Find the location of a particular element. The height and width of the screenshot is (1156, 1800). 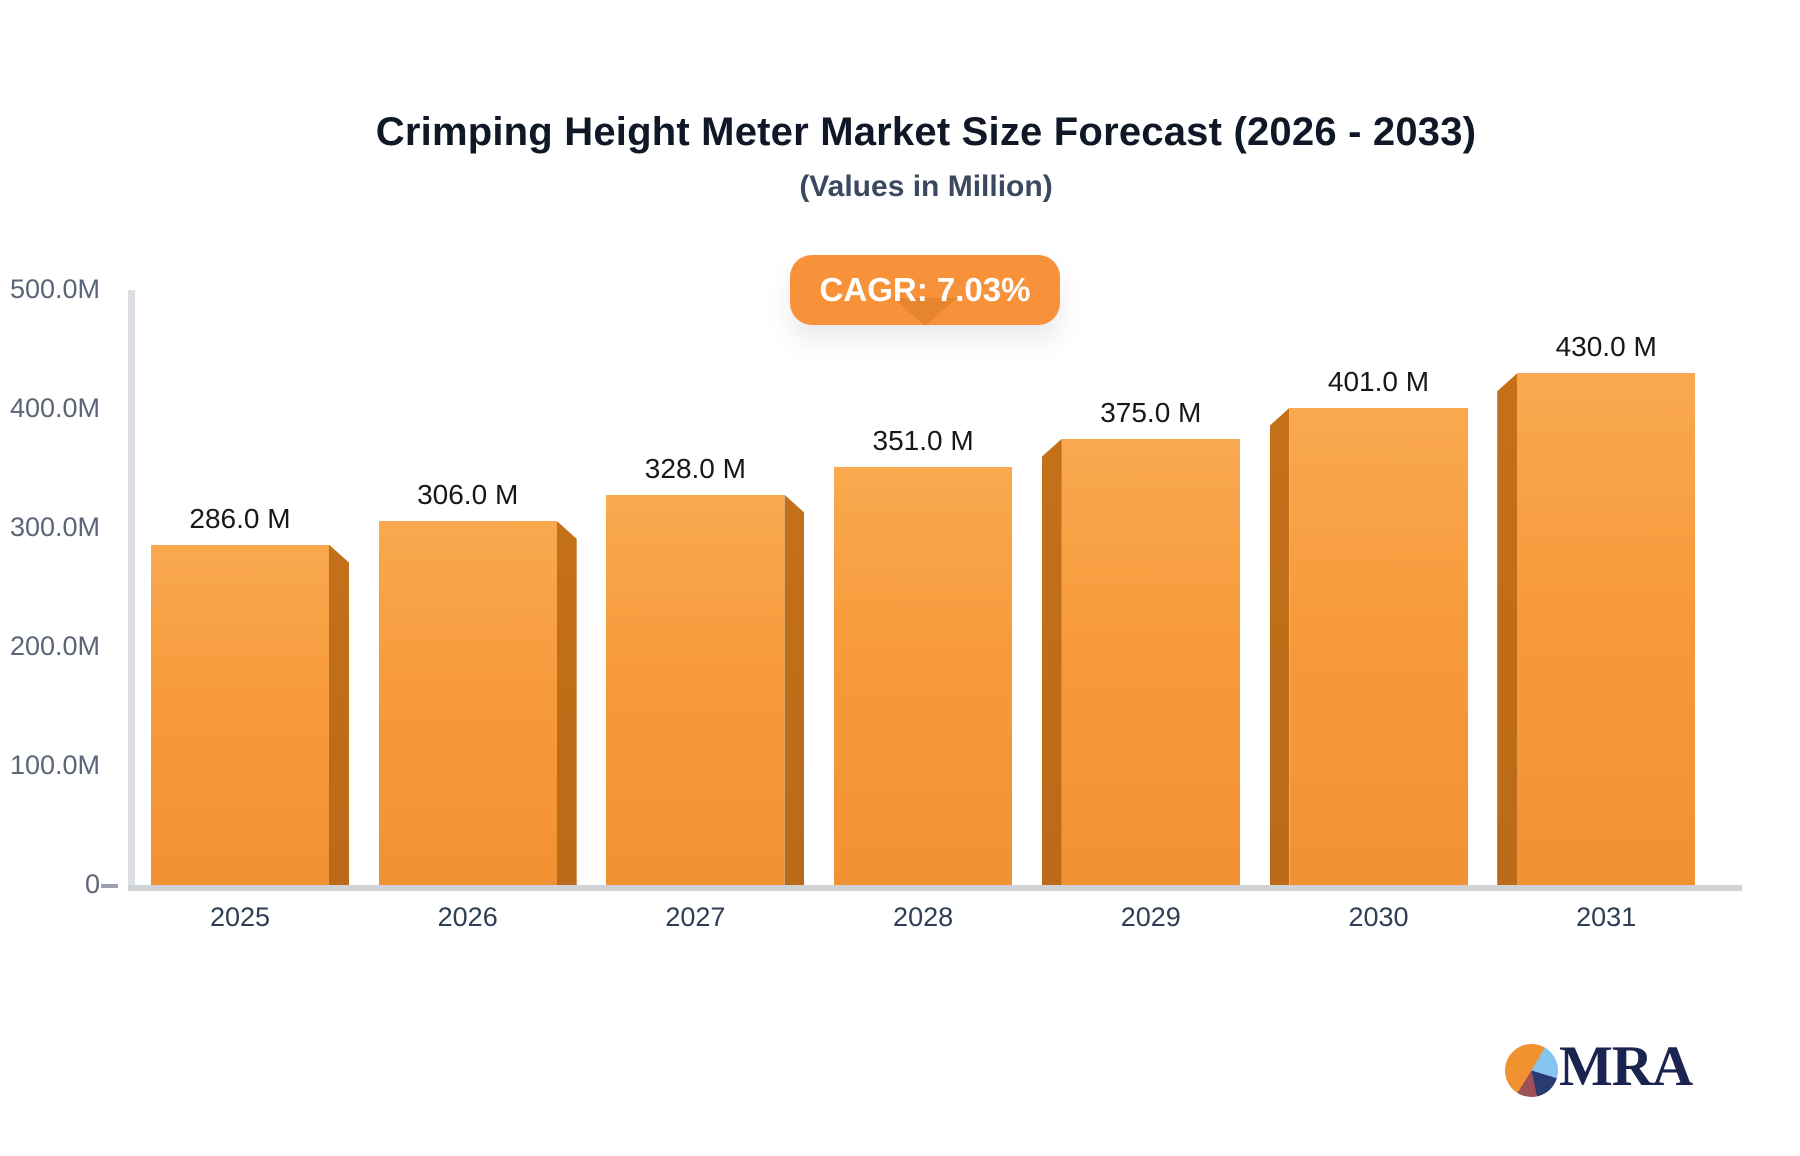

zero-tick-mark is located at coordinates (109, 886).